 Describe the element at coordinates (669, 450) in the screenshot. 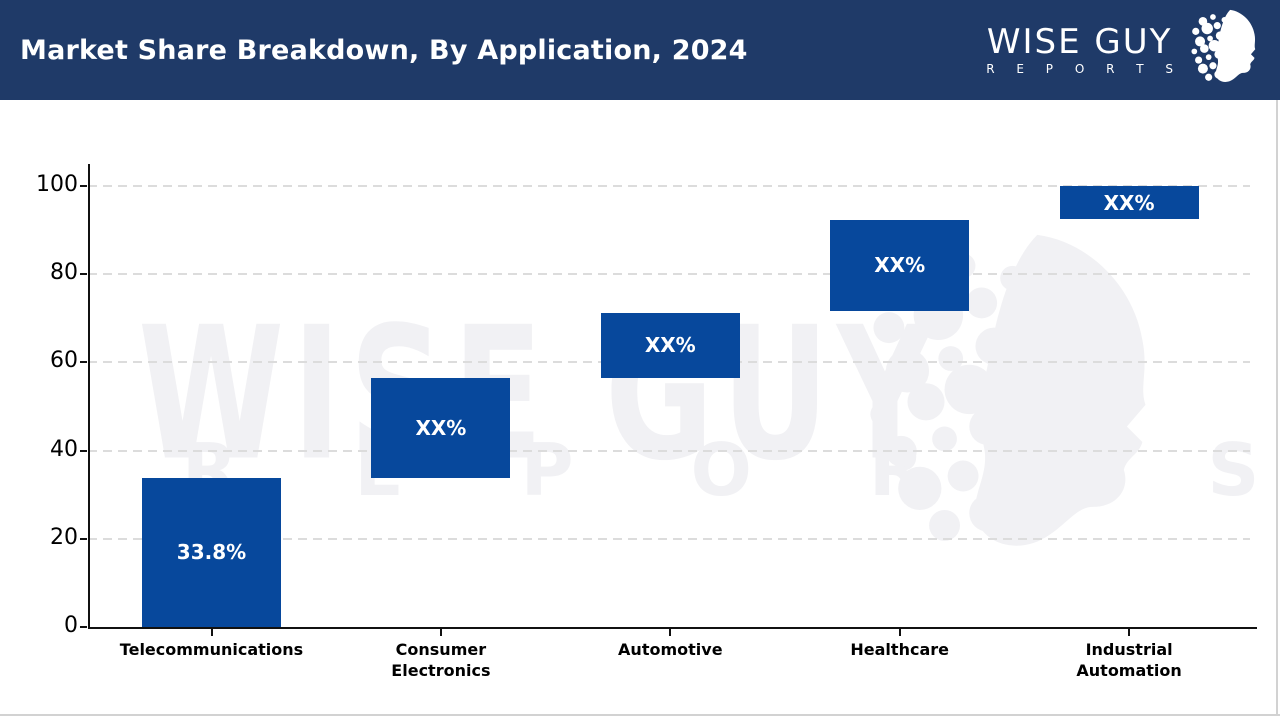

I see `grid-line-y40` at that location.